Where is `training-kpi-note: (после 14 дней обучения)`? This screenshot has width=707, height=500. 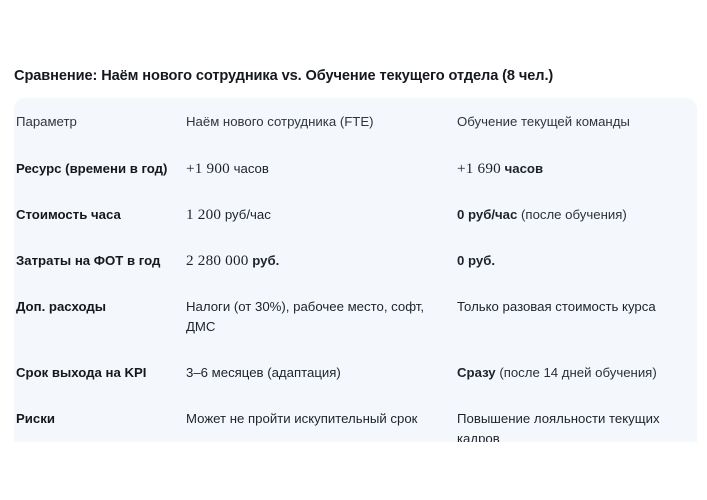 training-kpi-note: (после 14 дней обучения) is located at coordinates (578, 372).